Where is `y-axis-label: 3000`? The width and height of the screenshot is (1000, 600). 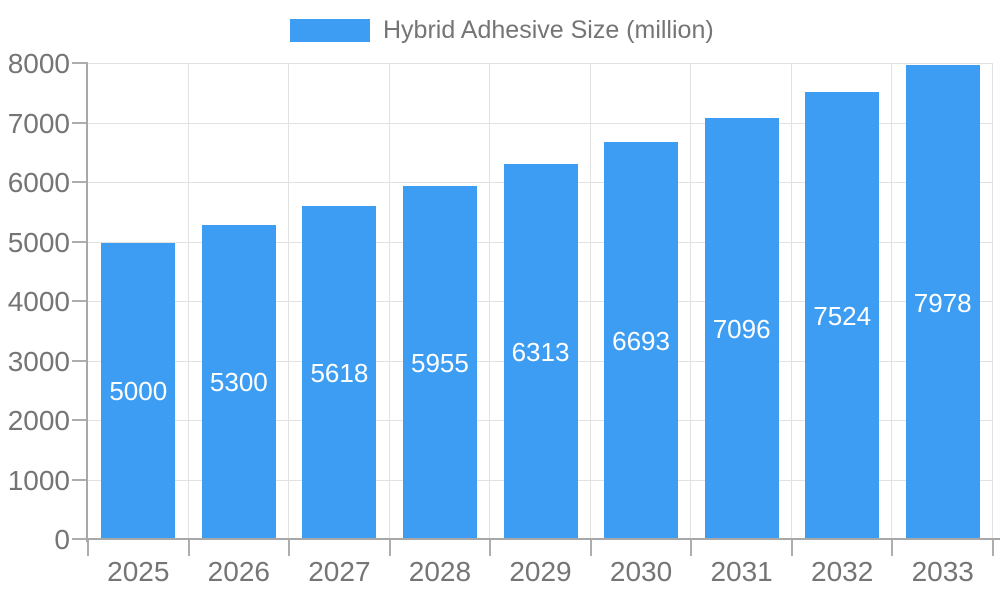
y-axis-label: 3000 is located at coordinates (38, 361).